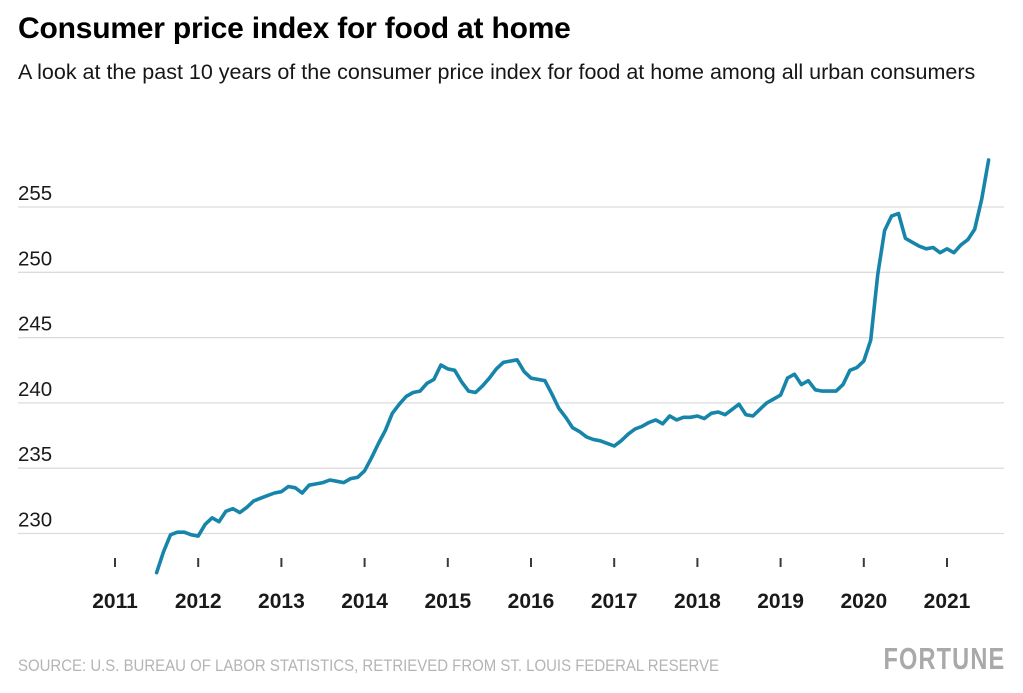 The height and width of the screenshot is (693, 1023). Describe the element at coordinates (947, 601) in the screenshot. I see `x-axis-label-2021: 2021` at that location.